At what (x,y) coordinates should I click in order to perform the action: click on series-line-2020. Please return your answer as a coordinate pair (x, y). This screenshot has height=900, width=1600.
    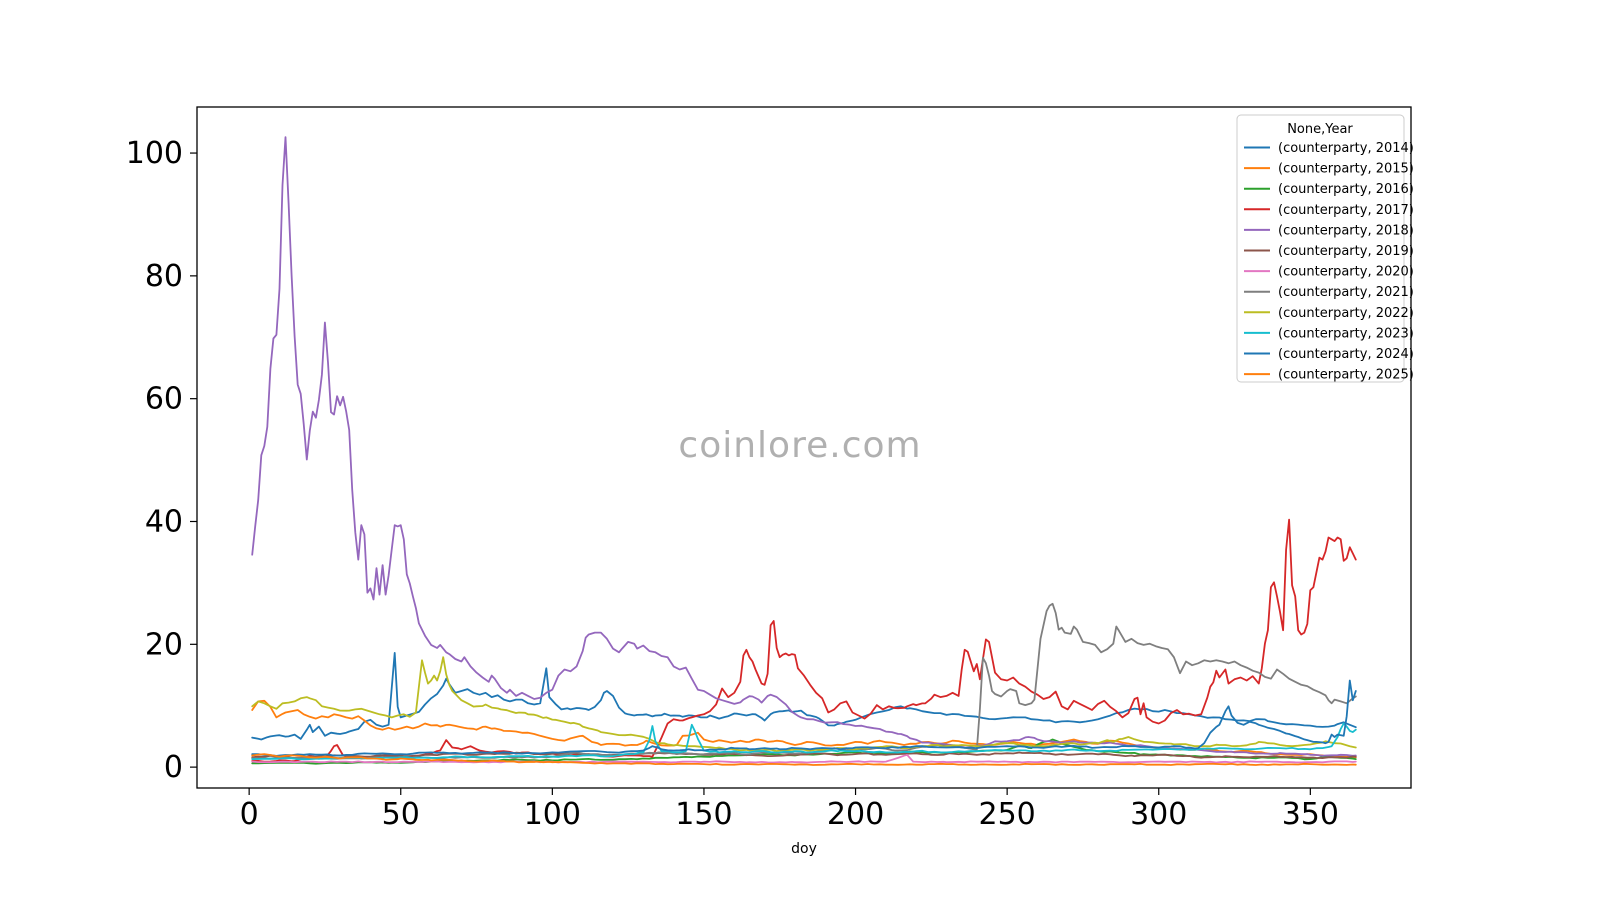
    Looking at the image, I should click on (804, 758).